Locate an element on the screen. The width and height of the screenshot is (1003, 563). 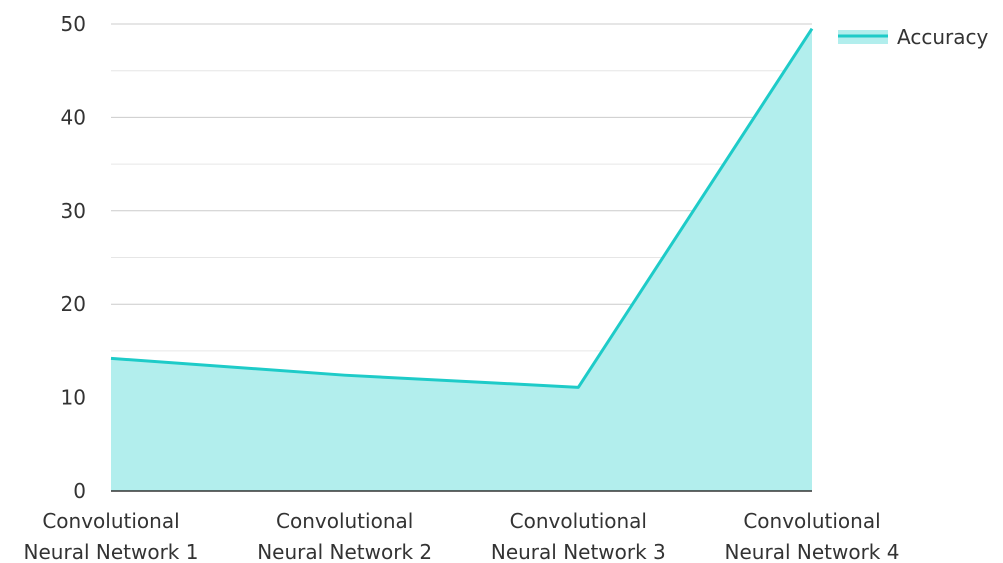
y-tick-label: 30 is located at coordinates (73, 211).